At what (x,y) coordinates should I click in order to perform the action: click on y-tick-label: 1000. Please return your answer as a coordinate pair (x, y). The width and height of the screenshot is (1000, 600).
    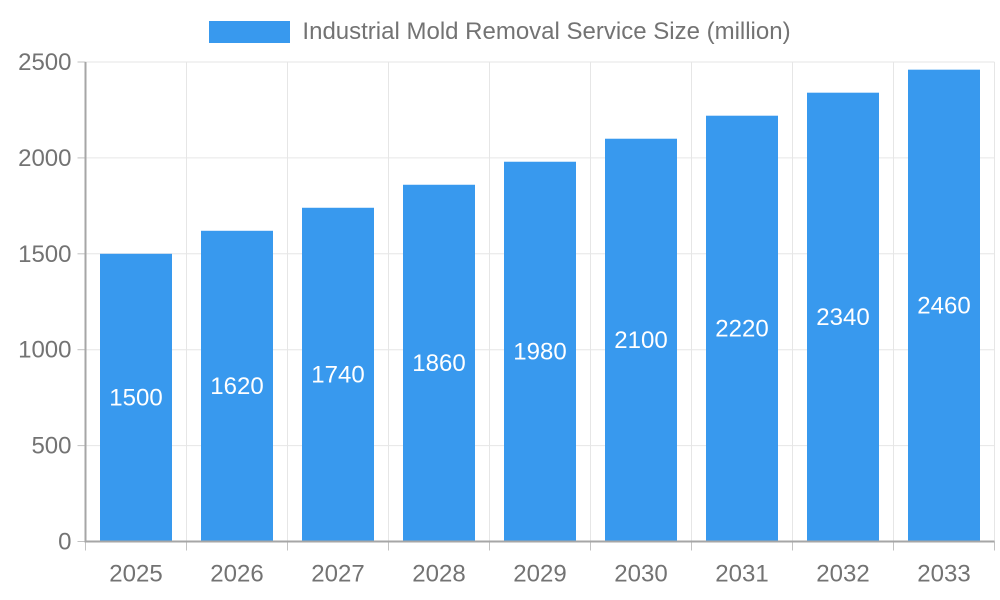
    Looking at the image, I should click on (44, 350).